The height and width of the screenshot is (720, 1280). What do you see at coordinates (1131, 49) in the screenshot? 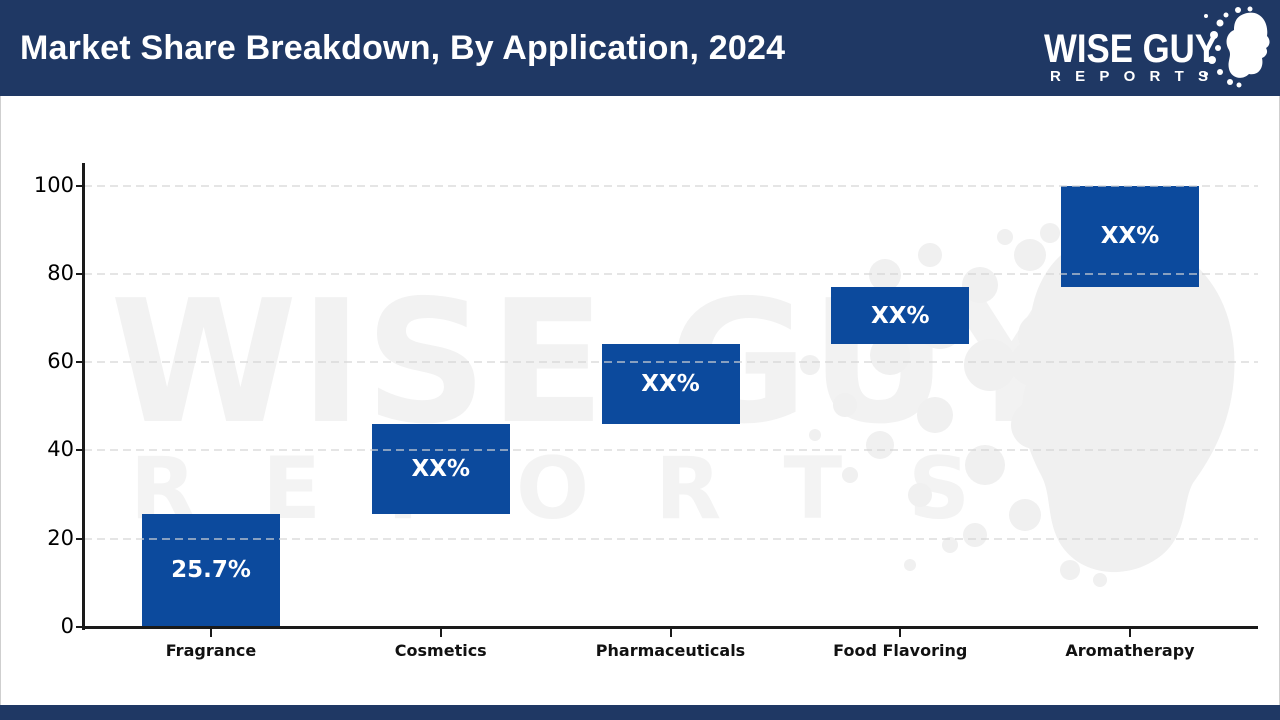
I see `logo-text-line1: WISE GUY` at bounding box center [1131, 49].